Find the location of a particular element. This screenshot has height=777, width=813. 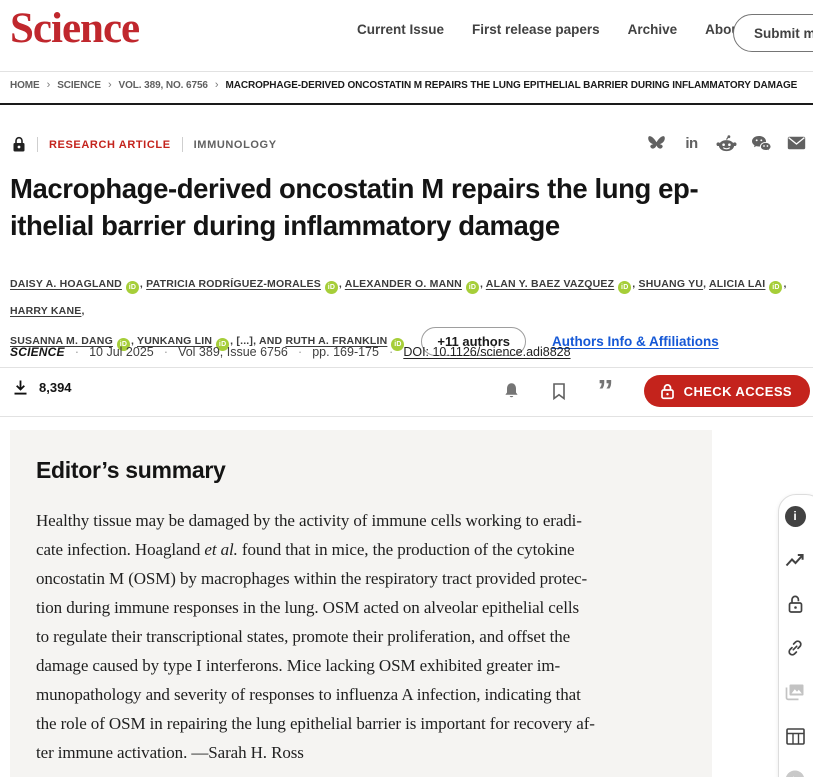

subject-immunology: IMMUNOLOGY is located at coordinates (235, 144).